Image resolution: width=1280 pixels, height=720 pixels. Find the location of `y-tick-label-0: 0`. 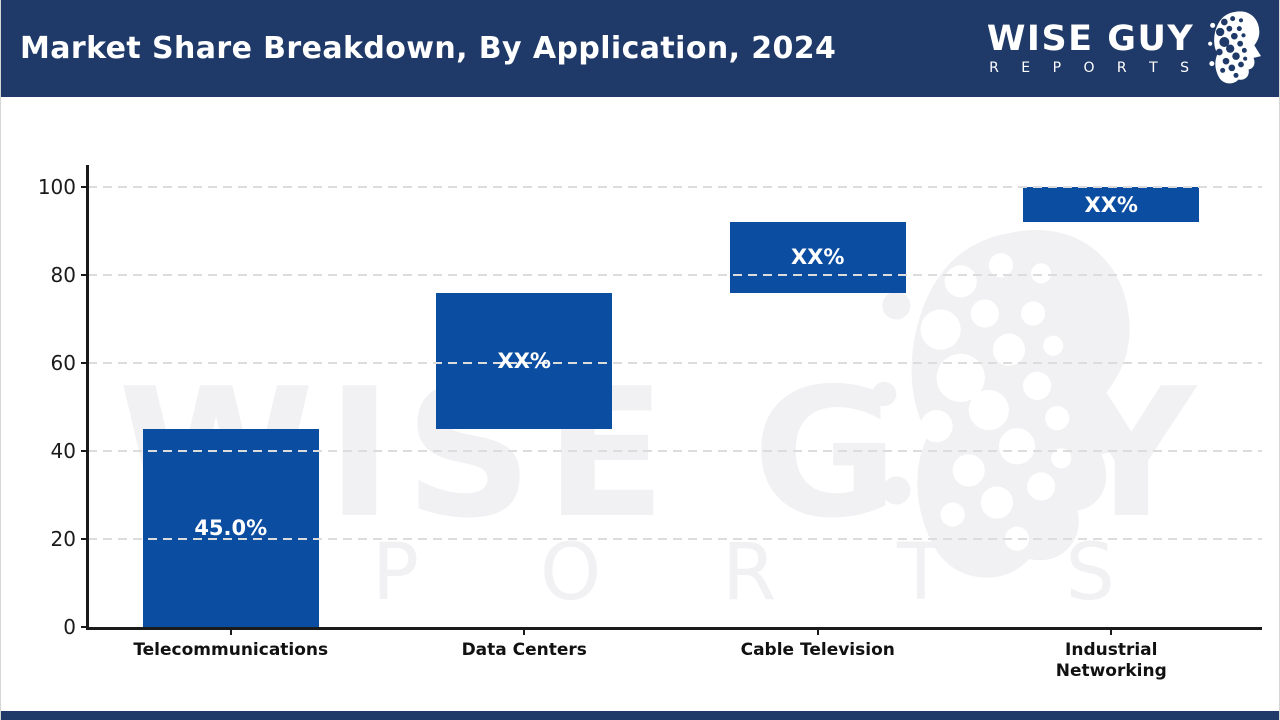

y-tick-label-0: 0 is located at coordinates (69, 627).